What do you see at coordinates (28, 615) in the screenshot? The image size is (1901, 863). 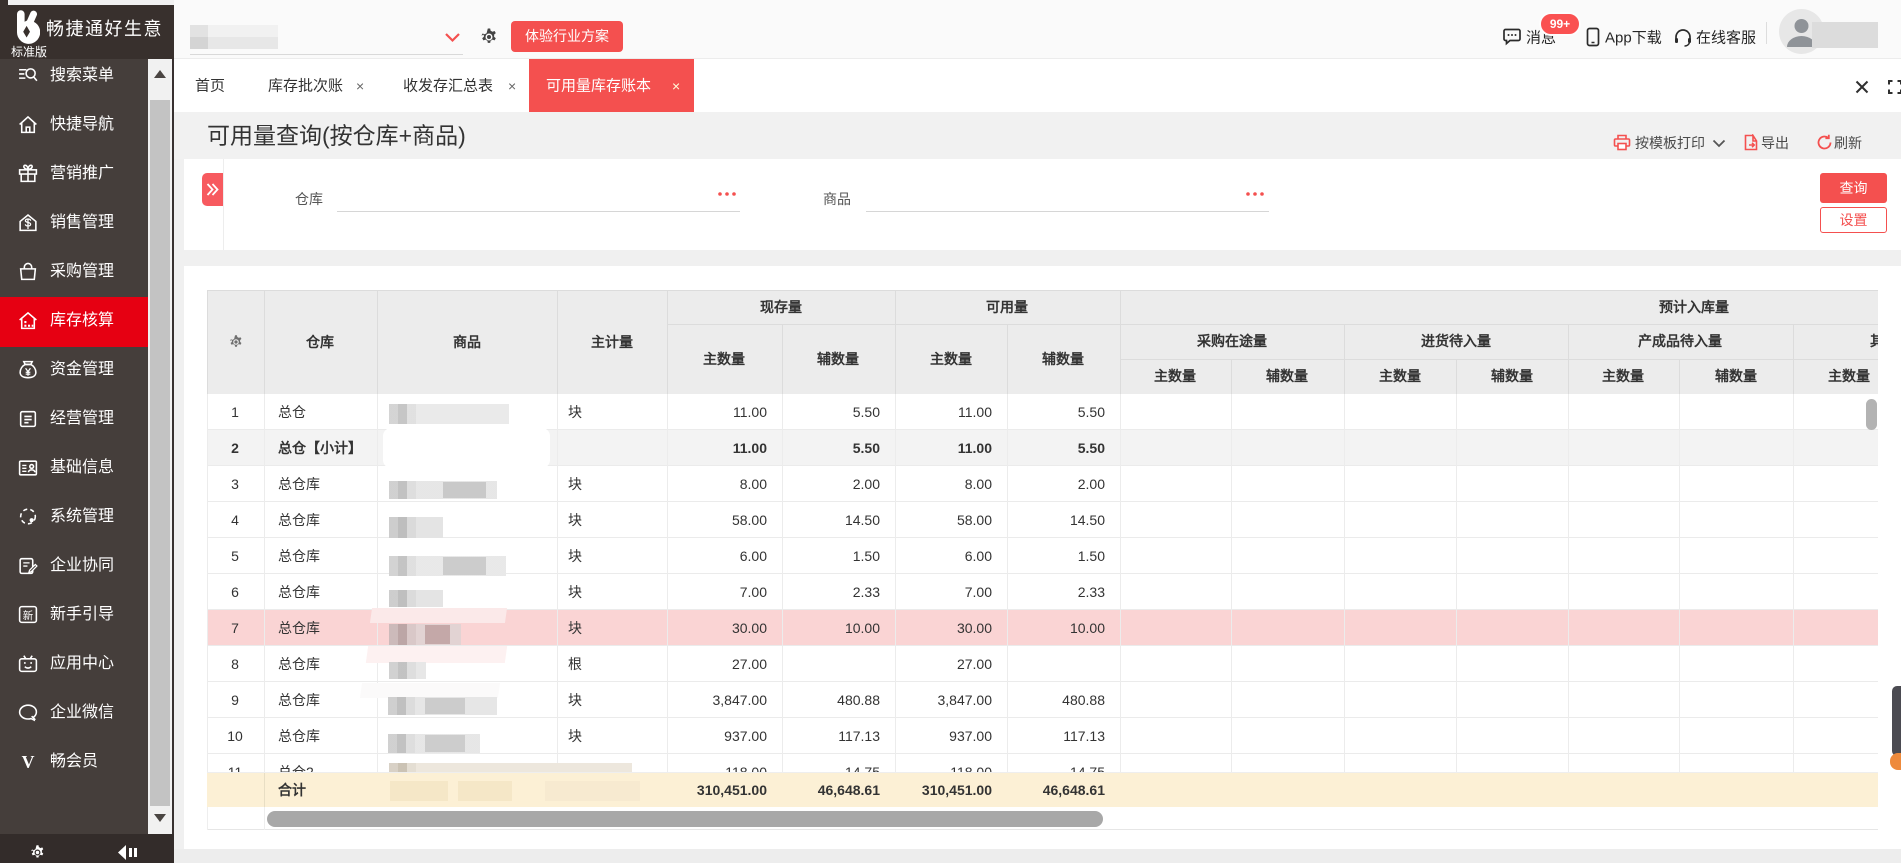 I see `svg-text: 新` at bounding box center [28, 615].